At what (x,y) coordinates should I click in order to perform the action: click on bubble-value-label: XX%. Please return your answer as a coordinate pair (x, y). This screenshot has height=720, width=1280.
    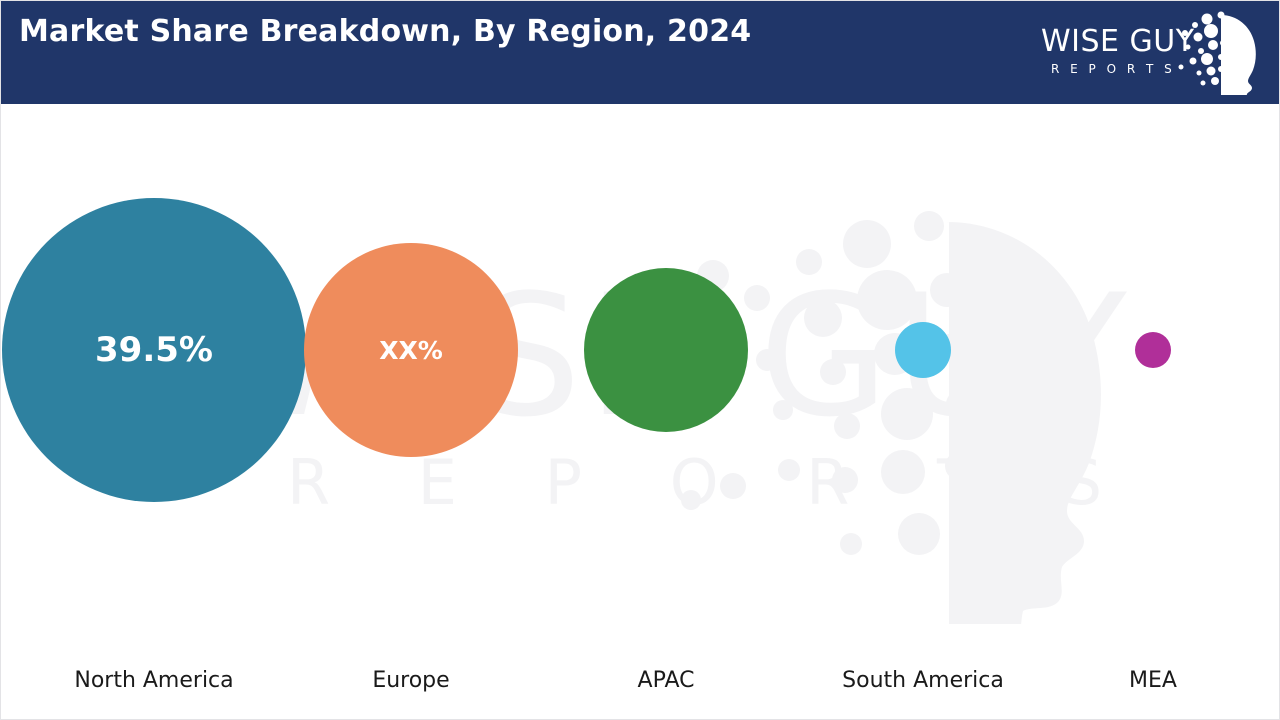
    Looking at the image, I should click on (411, 350).